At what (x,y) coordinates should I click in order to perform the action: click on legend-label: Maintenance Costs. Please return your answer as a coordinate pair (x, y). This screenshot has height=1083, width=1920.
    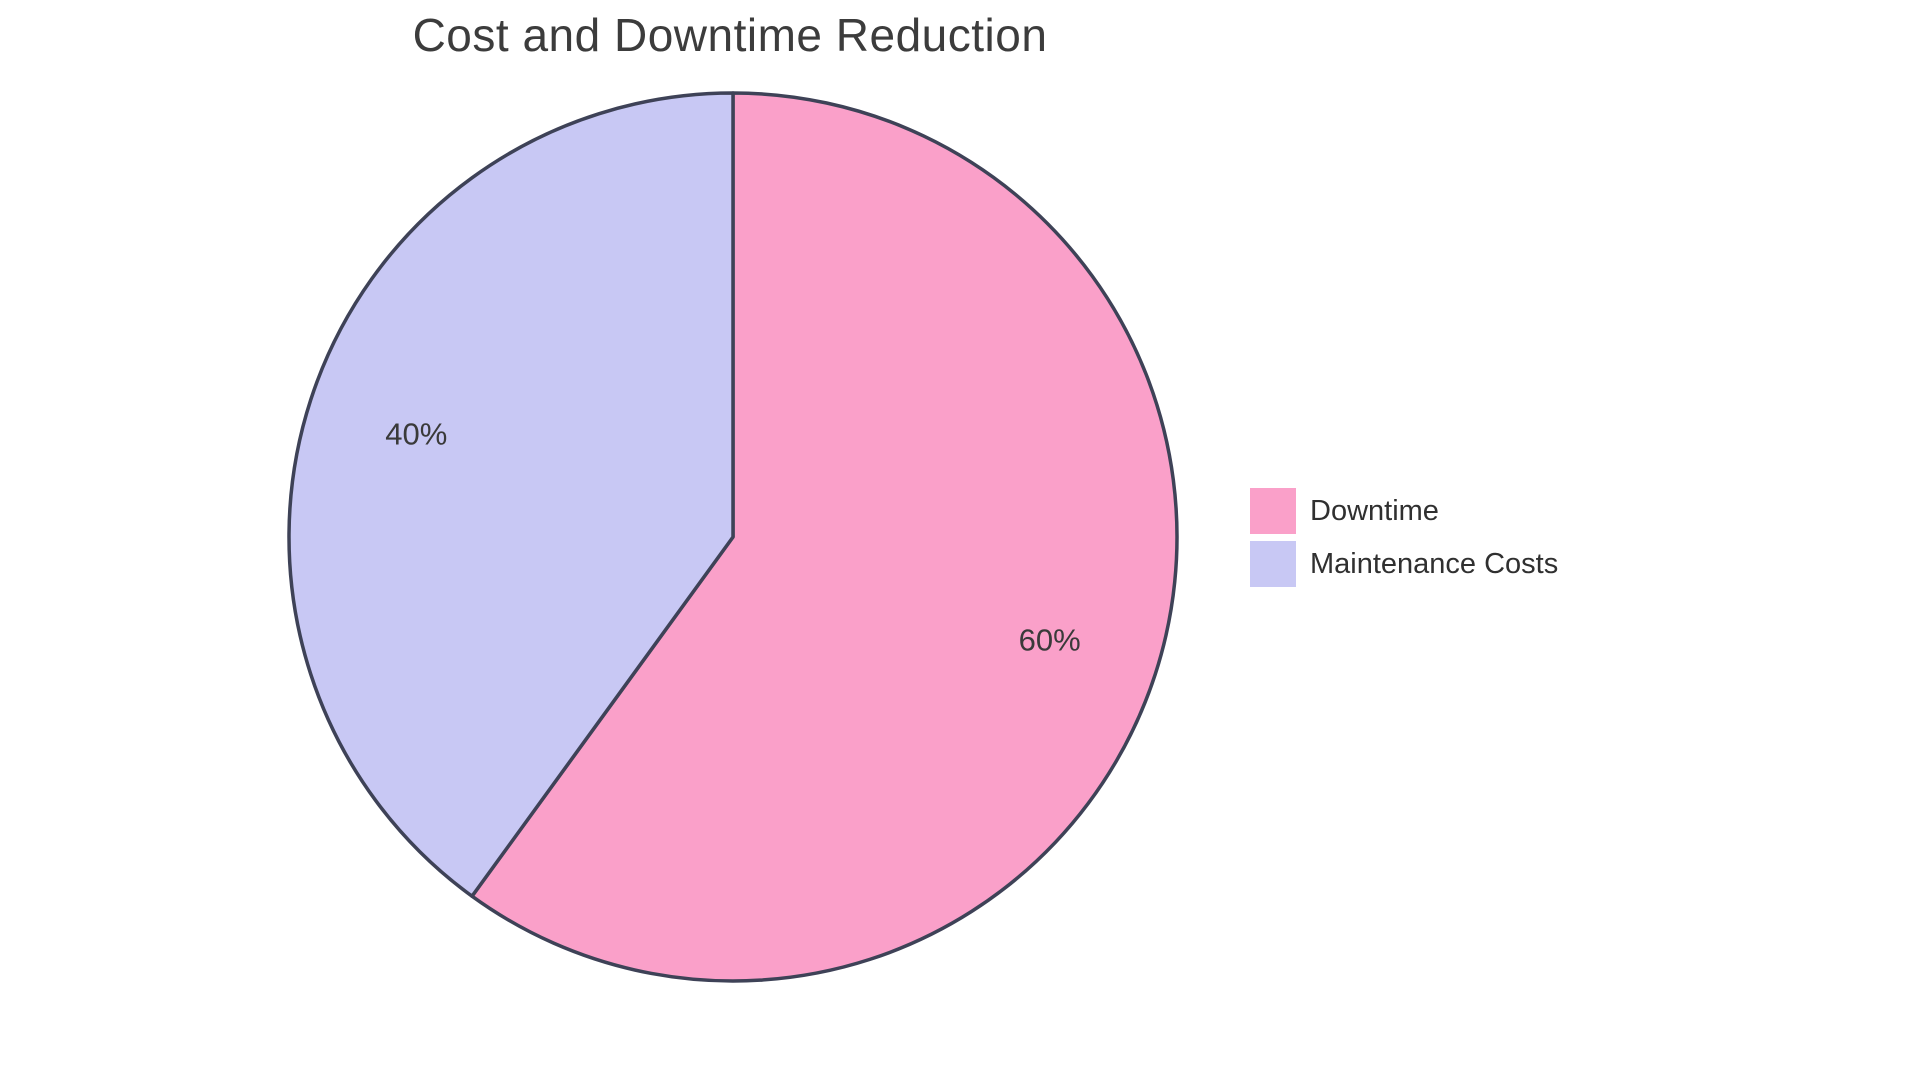
    Looking at the image, I should click on (1434, 563).